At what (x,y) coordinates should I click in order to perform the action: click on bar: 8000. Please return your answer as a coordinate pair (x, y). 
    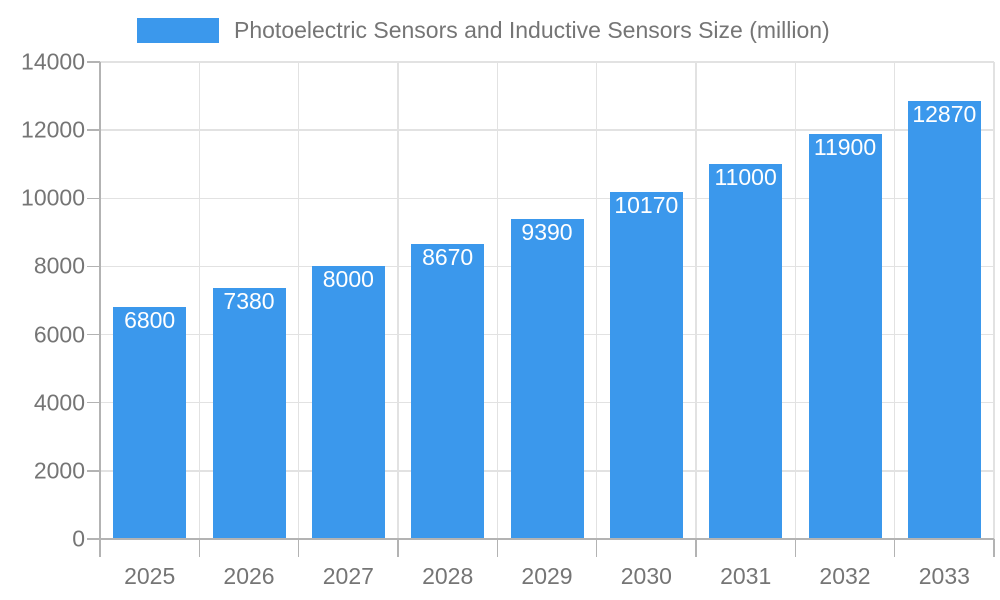
    Looking at the image, I should click on (348, 402).